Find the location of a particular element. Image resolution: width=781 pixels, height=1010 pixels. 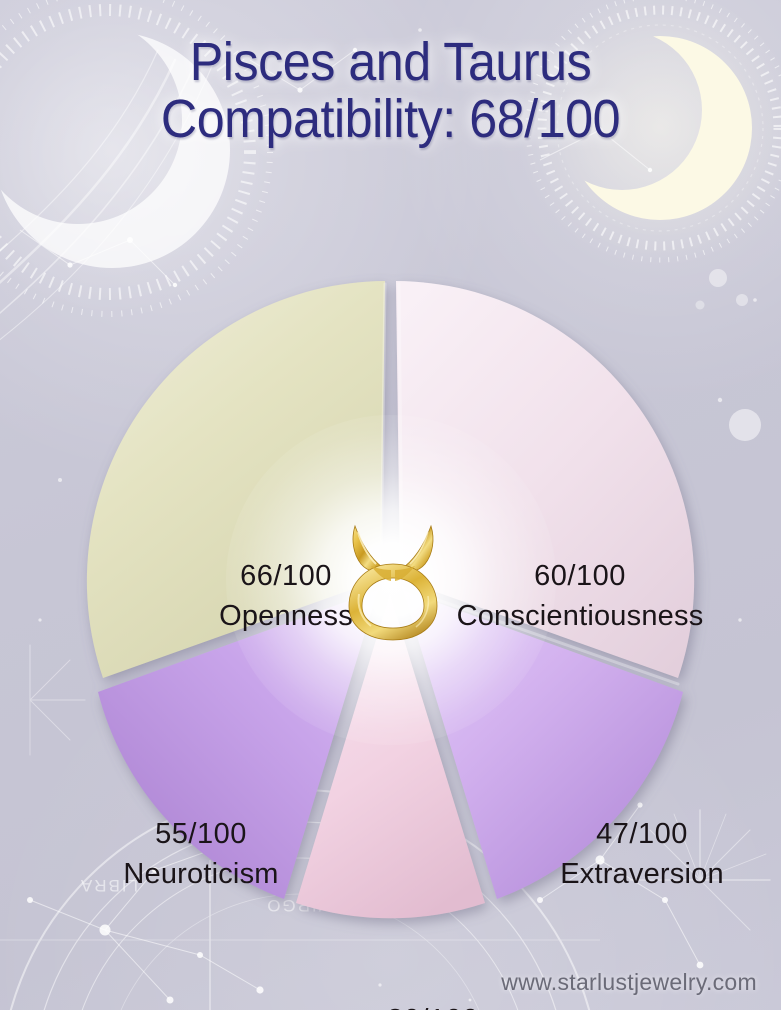

taurus-glyph-svg is located at coordinates (392, 582).